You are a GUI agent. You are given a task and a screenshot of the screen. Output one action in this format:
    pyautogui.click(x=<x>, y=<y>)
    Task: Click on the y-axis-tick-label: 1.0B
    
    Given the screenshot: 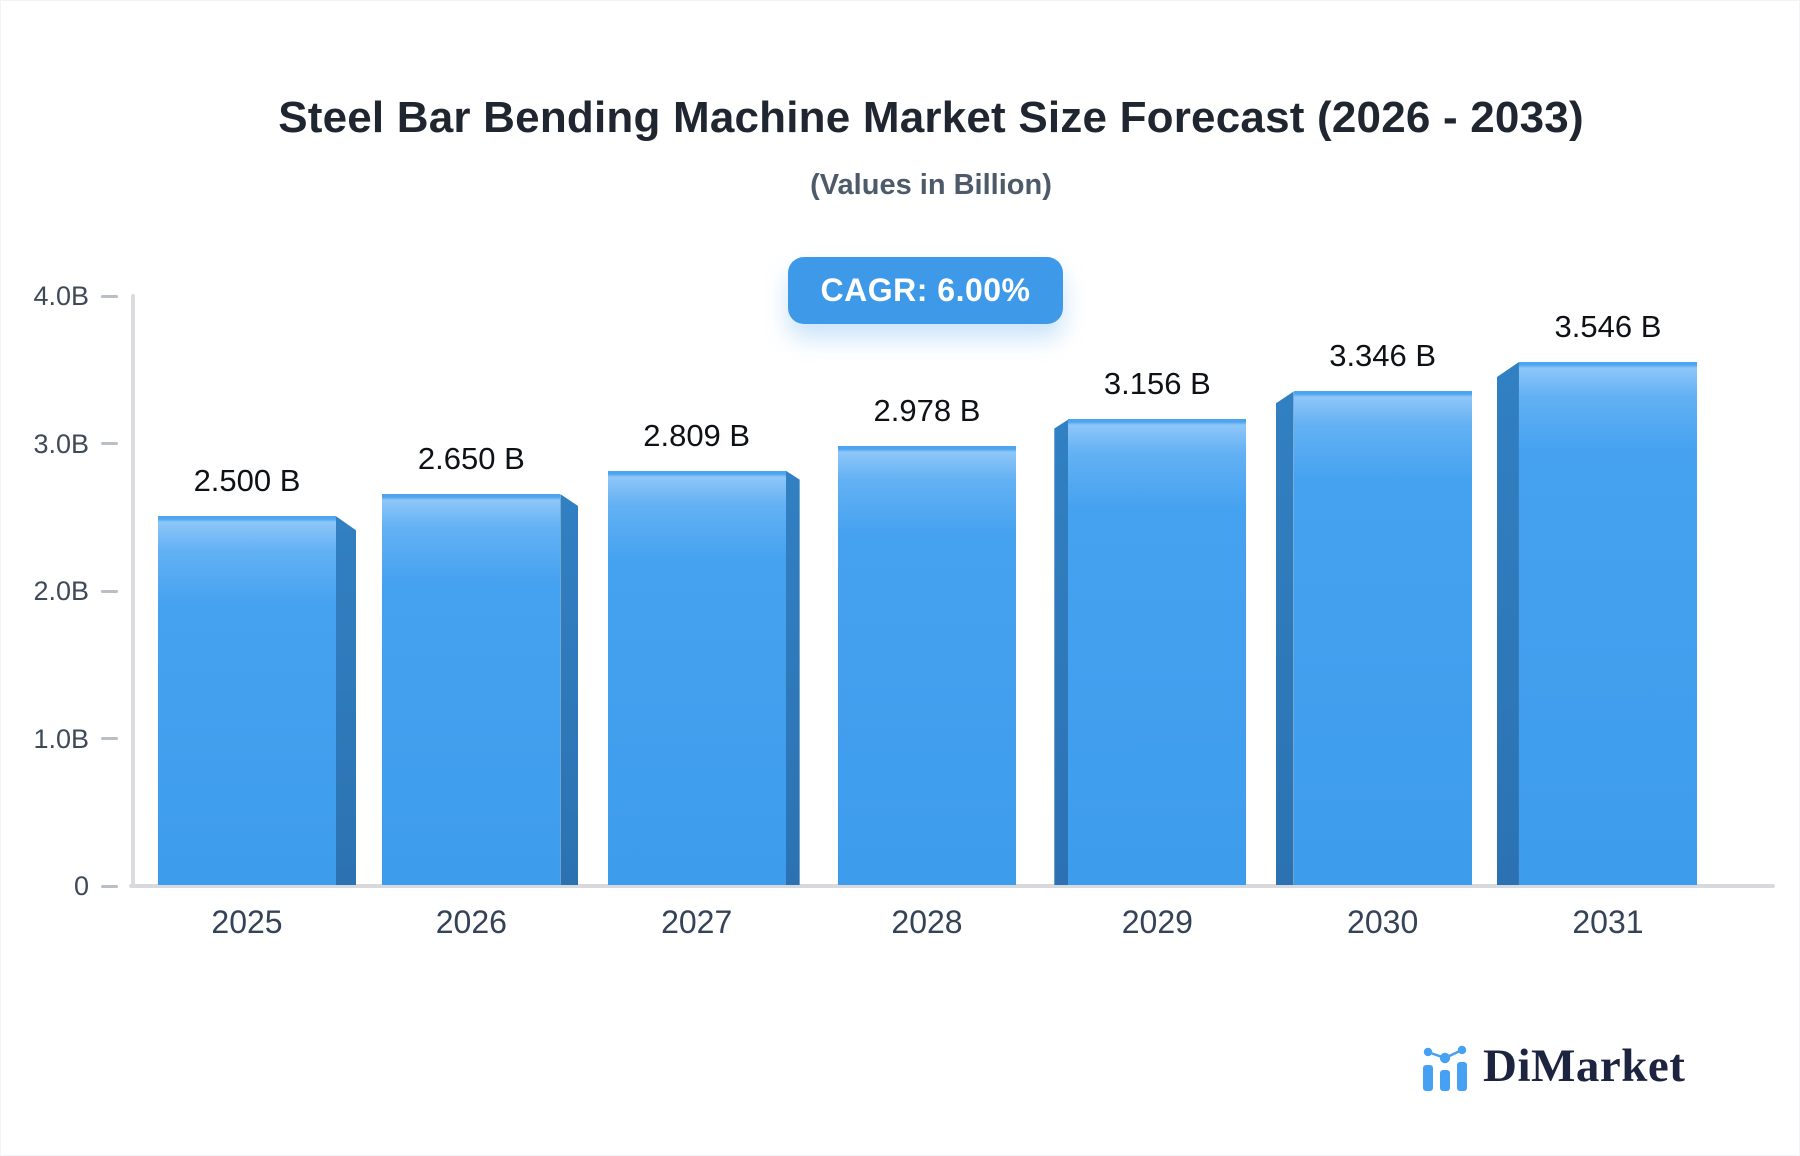 What is the action you would take?
    pyautogui.click(x=61, y=738)
    